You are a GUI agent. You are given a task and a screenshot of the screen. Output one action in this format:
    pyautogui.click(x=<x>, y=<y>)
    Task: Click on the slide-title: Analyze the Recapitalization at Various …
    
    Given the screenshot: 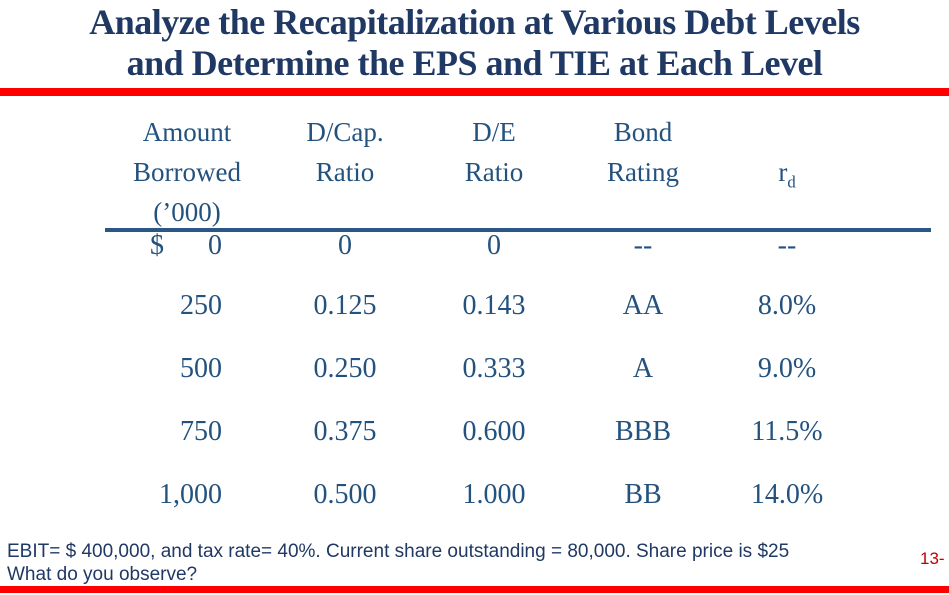 What is the action you would take?
    pyautogui.click(x=474, y=43)
    